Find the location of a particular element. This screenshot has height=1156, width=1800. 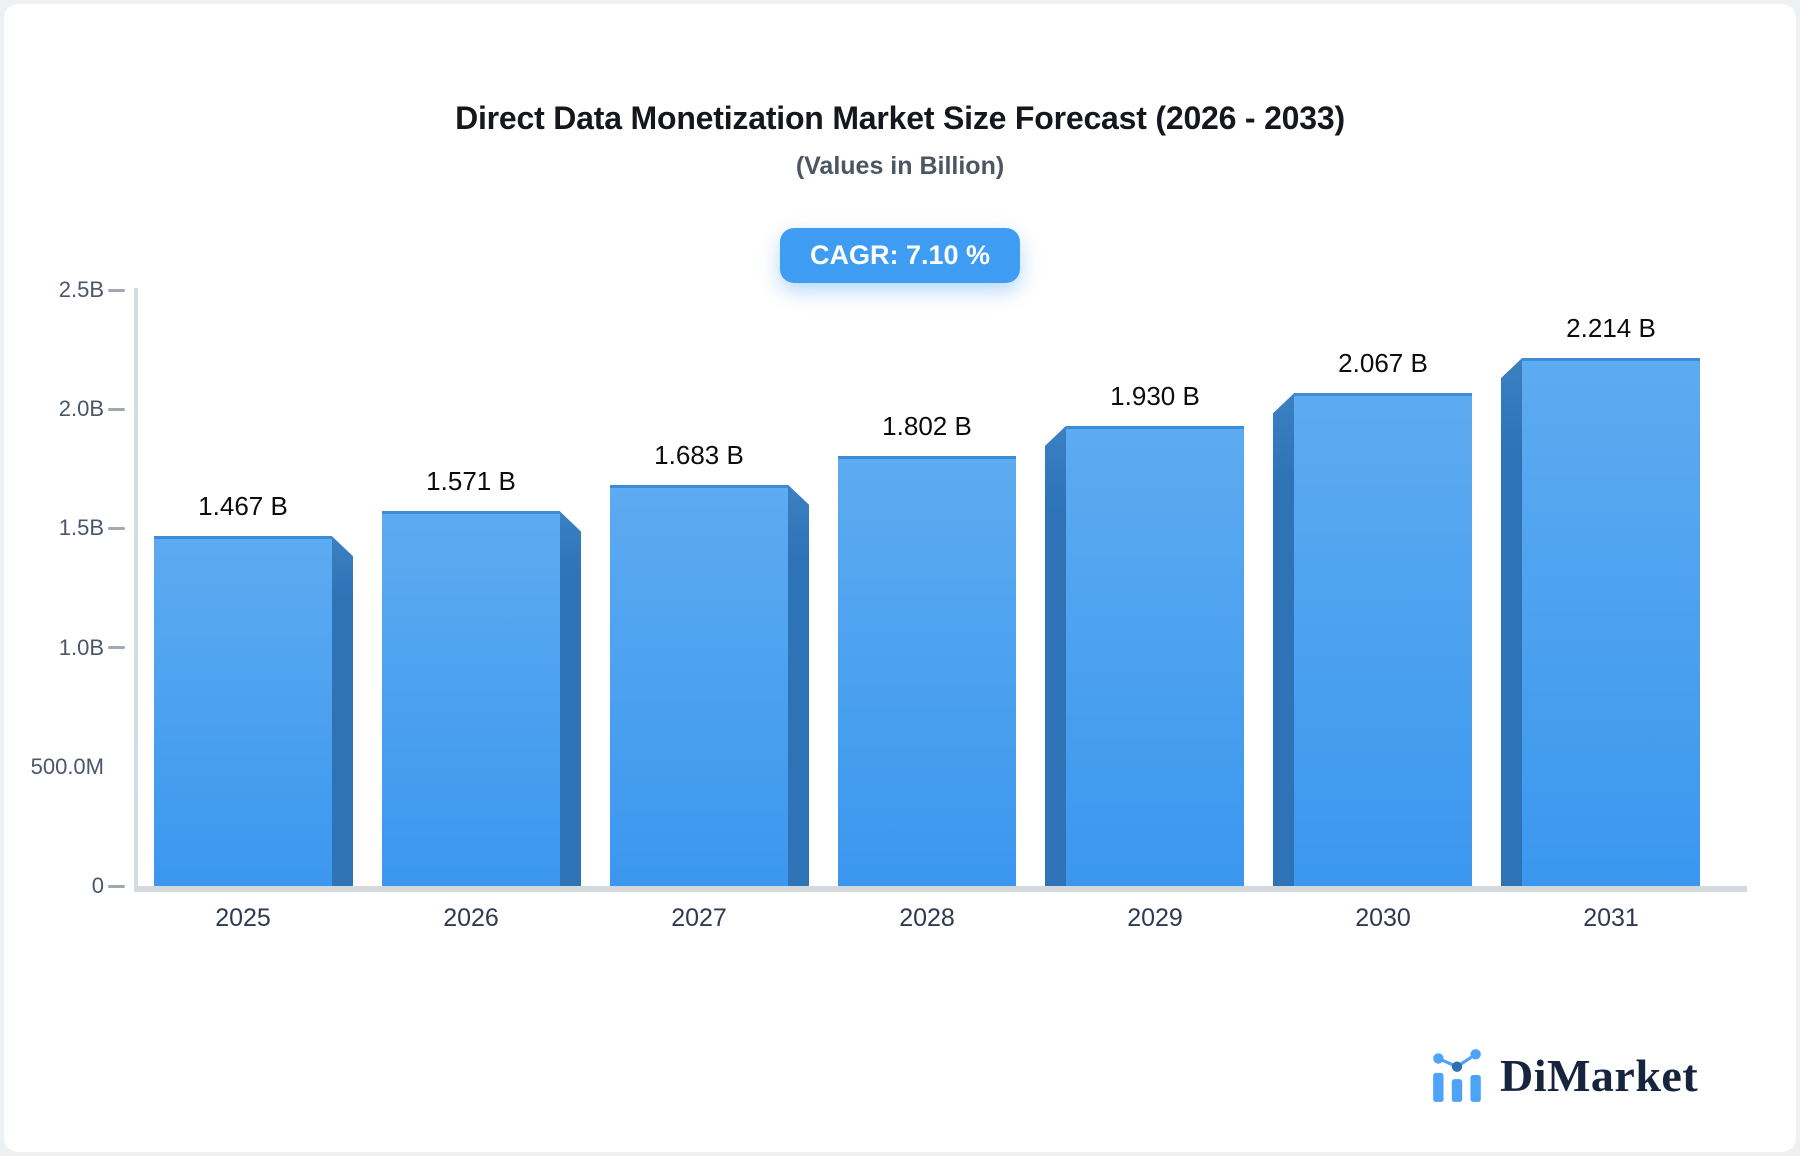

bar-value-label-2026: 1.571 B is located at coordinates (471, 481).